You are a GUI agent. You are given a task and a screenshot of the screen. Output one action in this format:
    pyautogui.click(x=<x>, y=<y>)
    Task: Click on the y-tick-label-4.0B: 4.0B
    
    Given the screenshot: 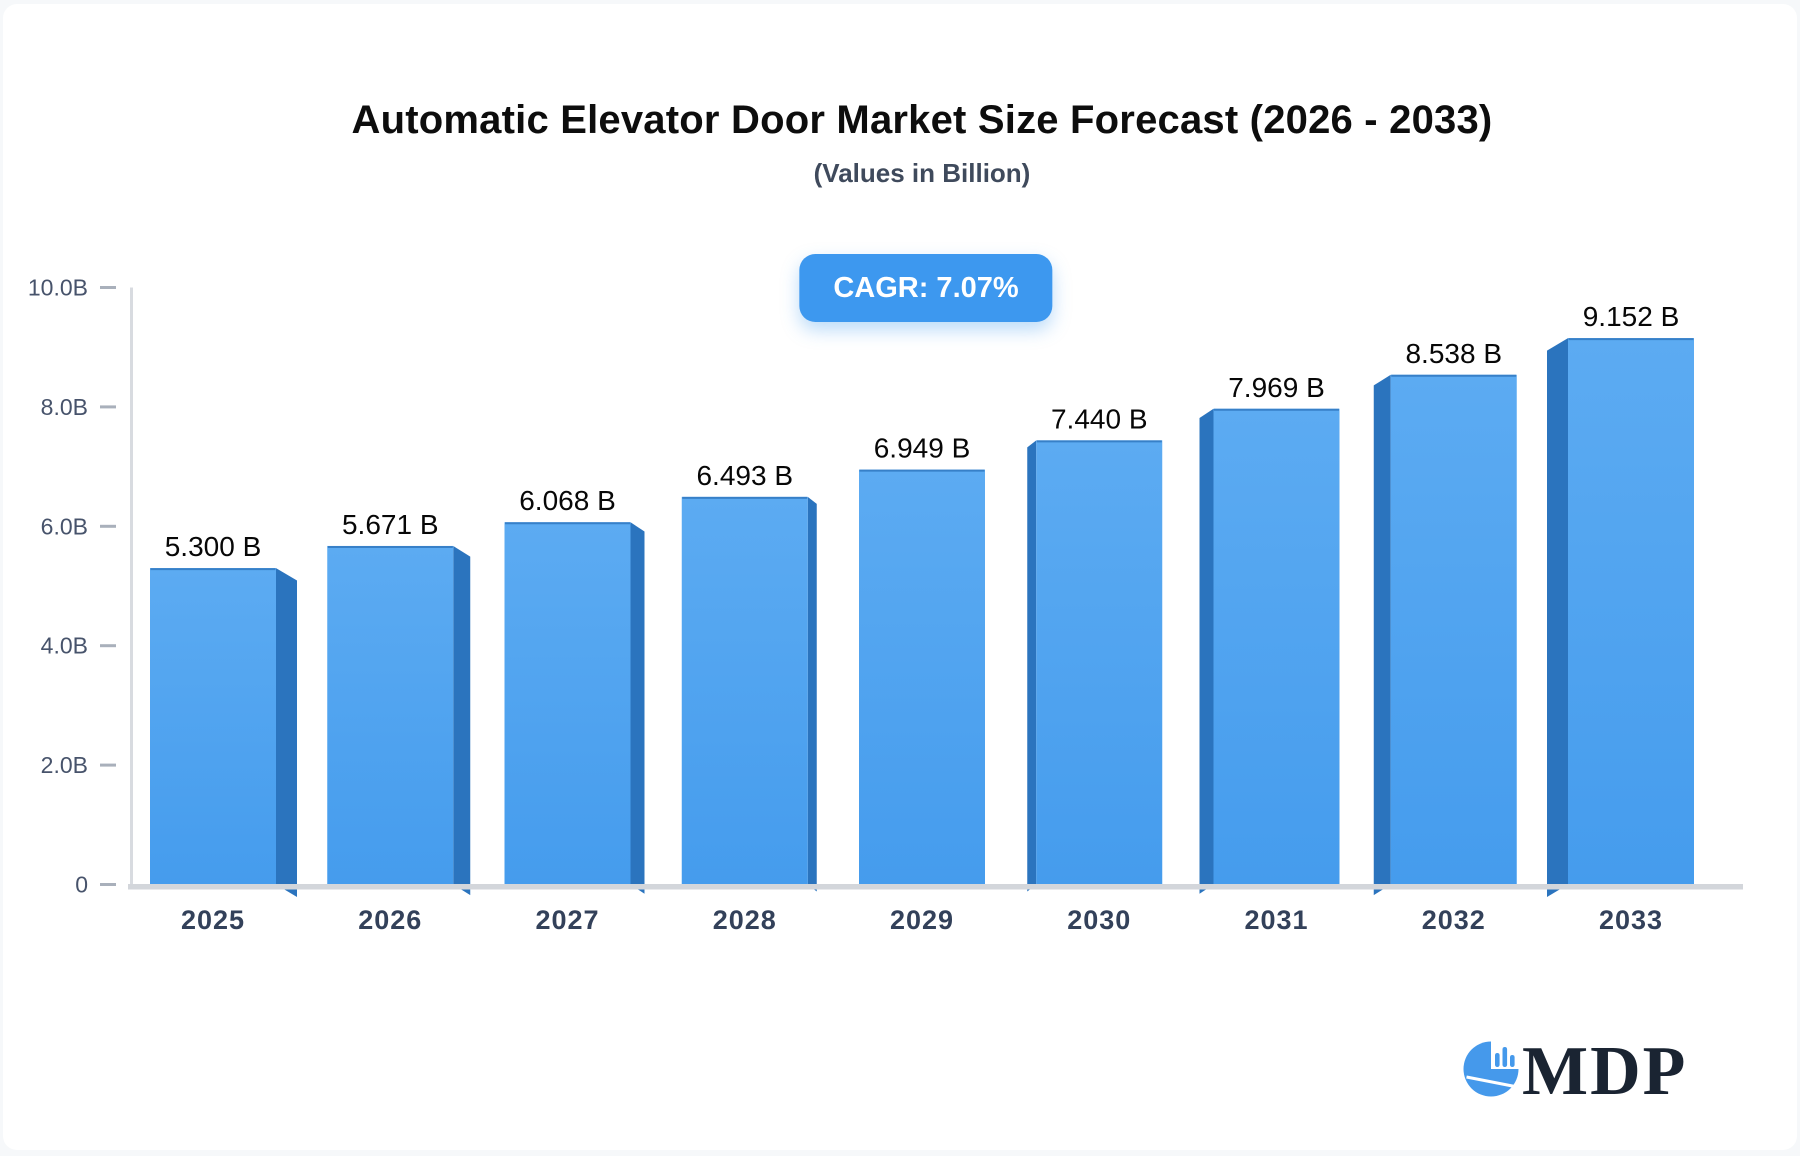 What is the action you would take?
    pyautogui.click(x=64, y=646)
    